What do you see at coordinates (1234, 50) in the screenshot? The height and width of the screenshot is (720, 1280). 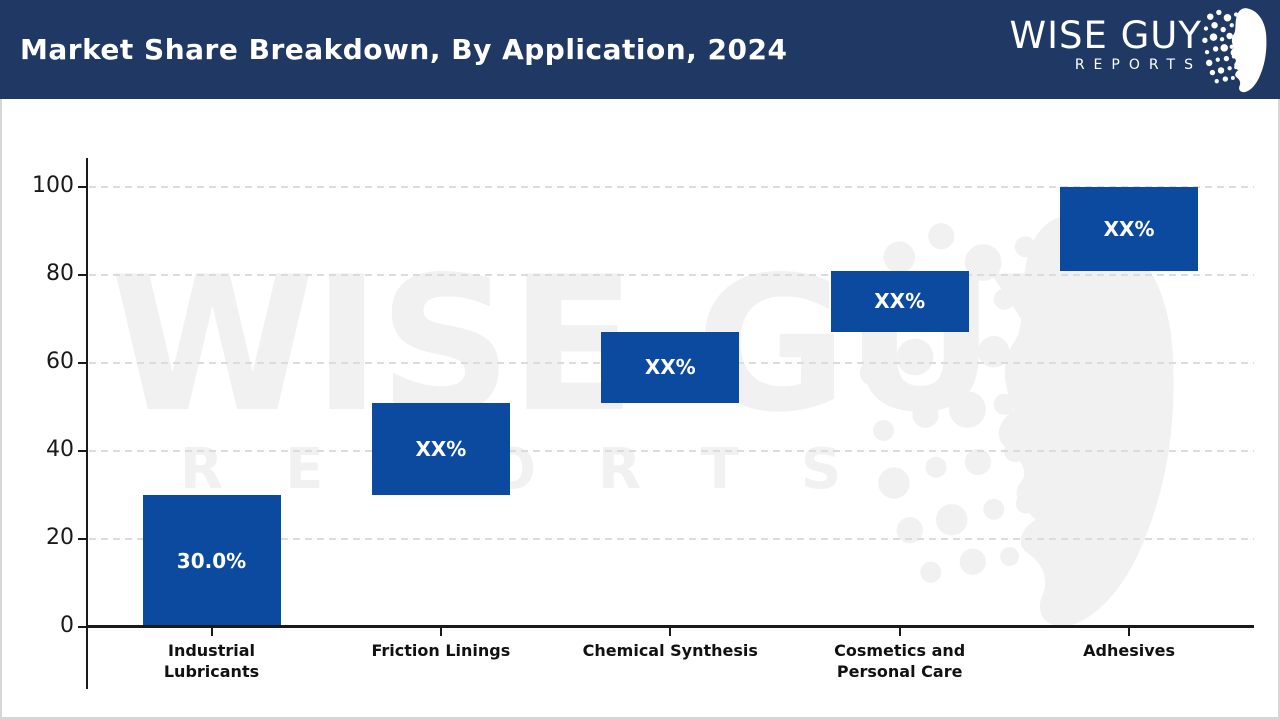 I see `logo-dotted-head-icon` at bounding box center [1234, 50].